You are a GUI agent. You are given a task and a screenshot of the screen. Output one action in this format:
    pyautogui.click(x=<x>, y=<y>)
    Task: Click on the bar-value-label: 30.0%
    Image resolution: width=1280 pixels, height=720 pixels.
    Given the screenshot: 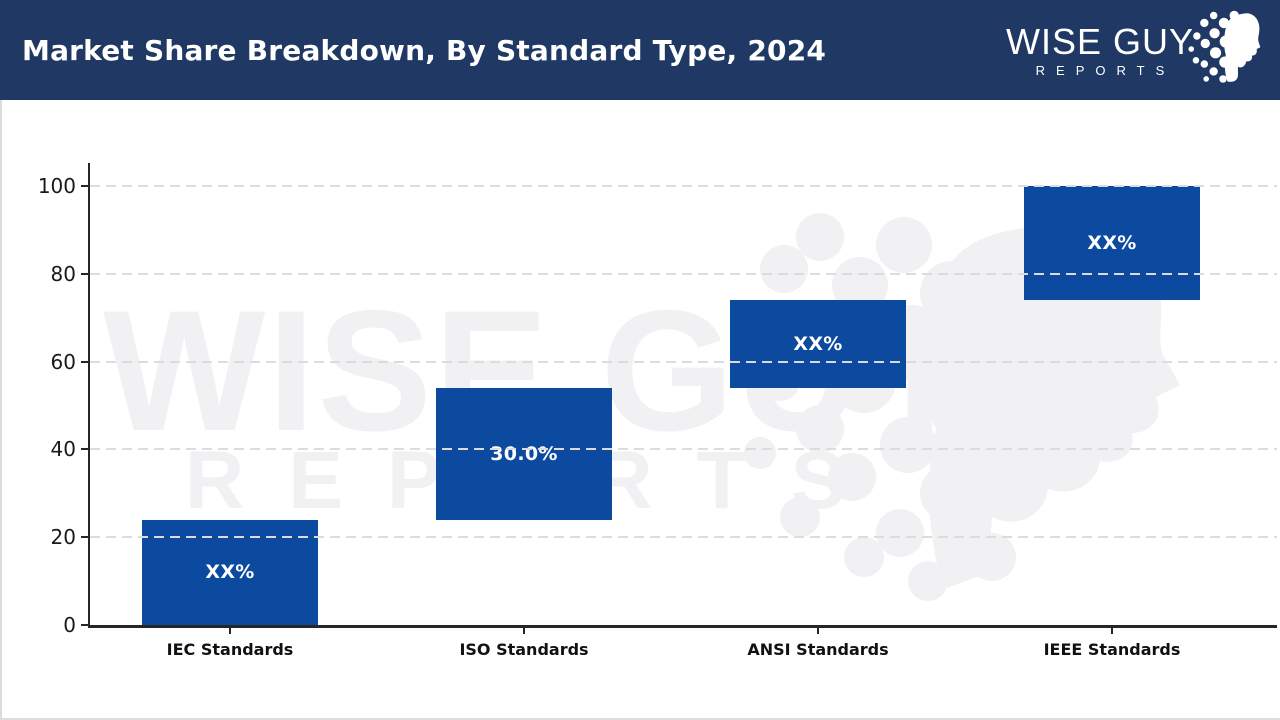 What is the action you would take?
    pyautogui.click(x=524, y=453)
    